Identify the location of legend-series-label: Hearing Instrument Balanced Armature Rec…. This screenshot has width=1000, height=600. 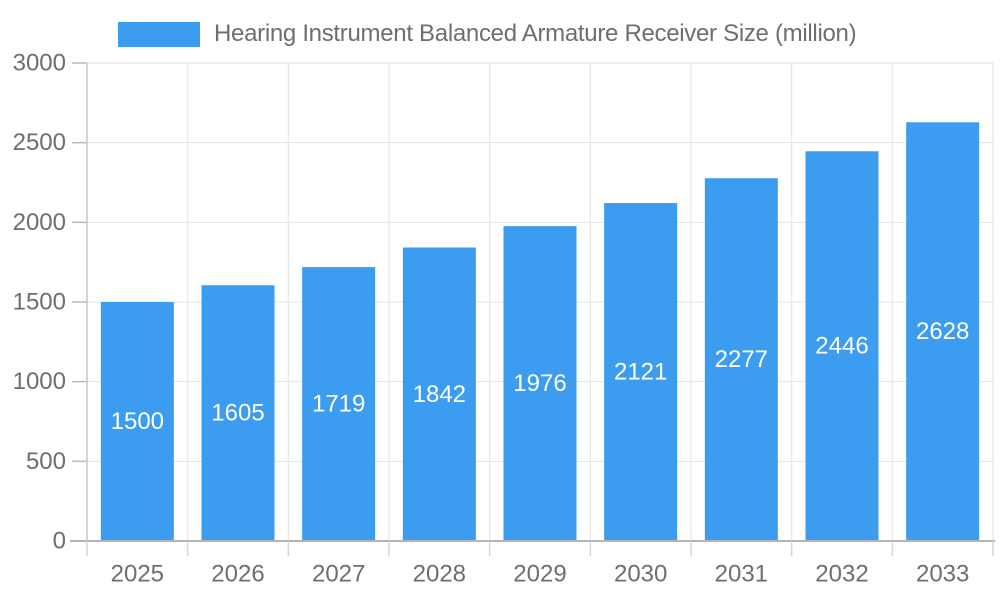
(535, 33).